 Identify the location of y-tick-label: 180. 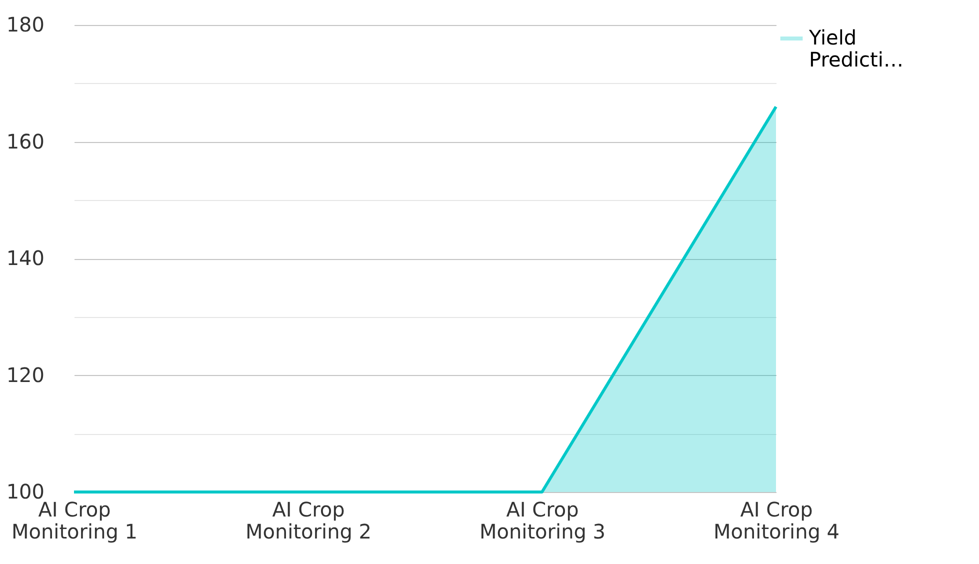
(25, 24).